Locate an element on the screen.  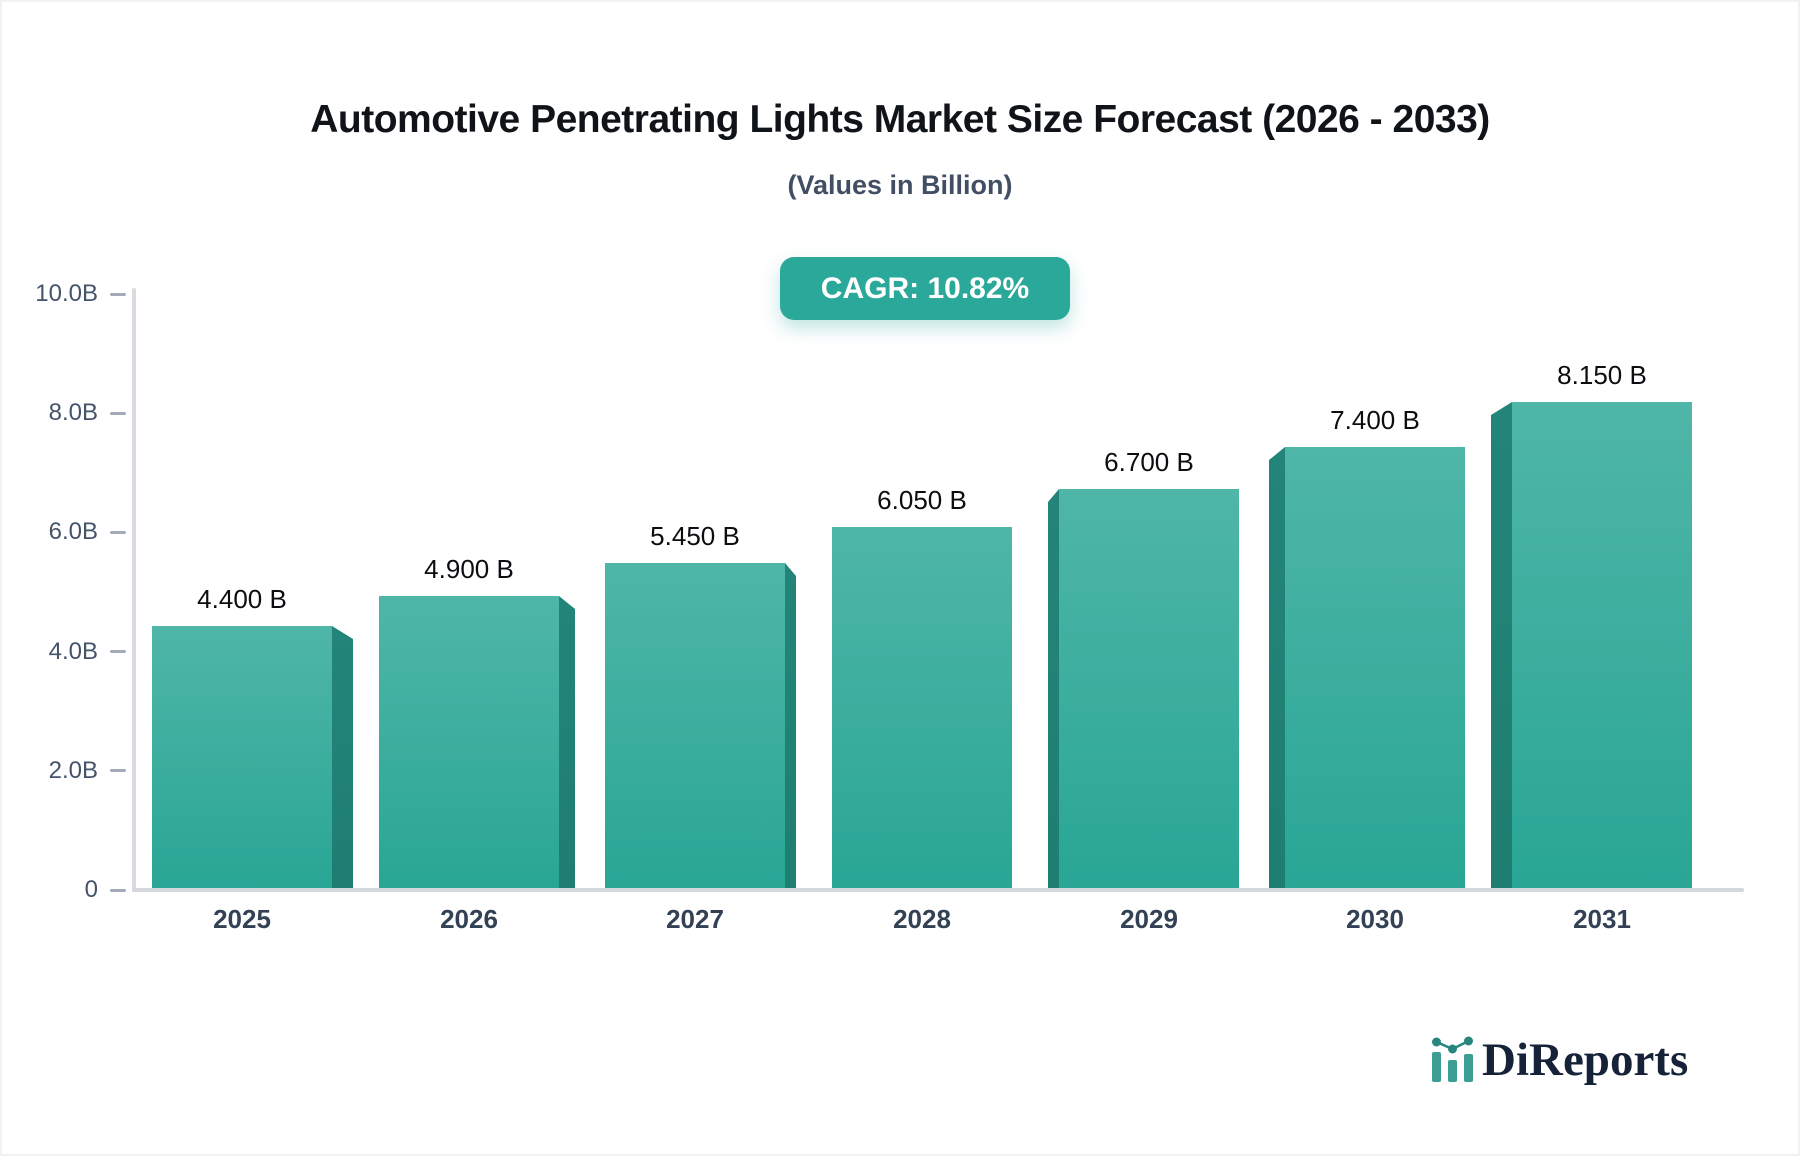
bar-value-label-2030: 7.400 B is located at coordinates (1375, 420).